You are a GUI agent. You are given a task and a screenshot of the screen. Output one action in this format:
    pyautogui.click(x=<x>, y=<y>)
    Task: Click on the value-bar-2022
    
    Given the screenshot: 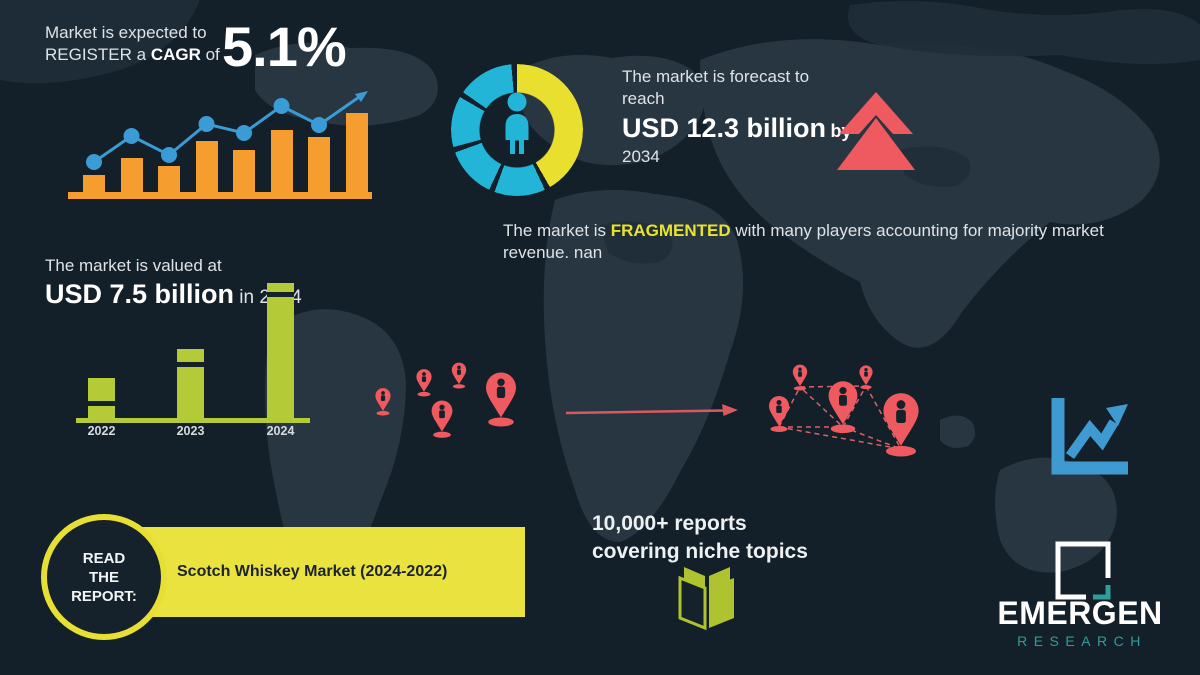 What is the action you would take?
    pyautogui.click(x=101, y=398)
    